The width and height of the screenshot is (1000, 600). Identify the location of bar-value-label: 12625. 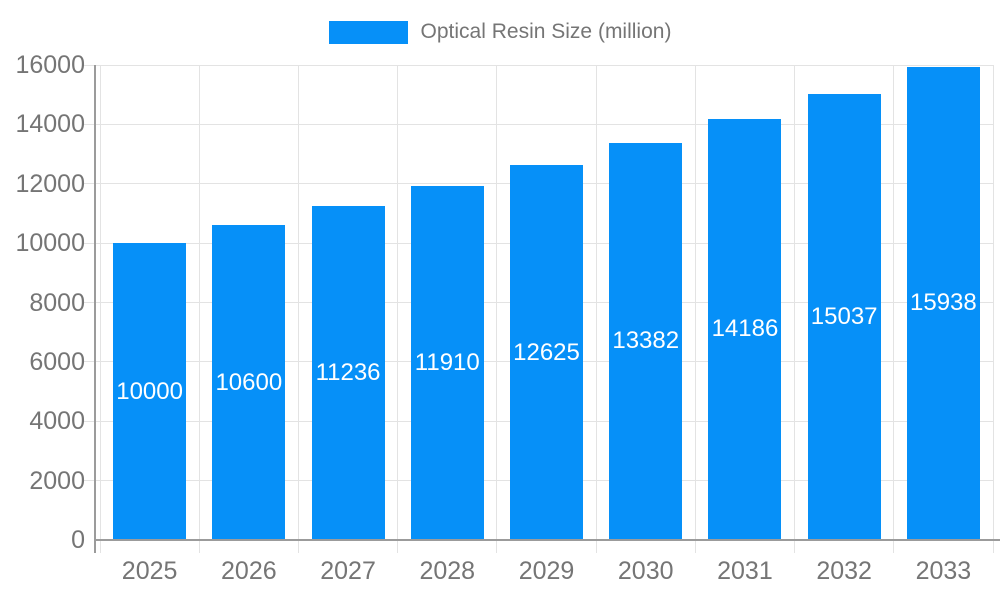
(546, 352).